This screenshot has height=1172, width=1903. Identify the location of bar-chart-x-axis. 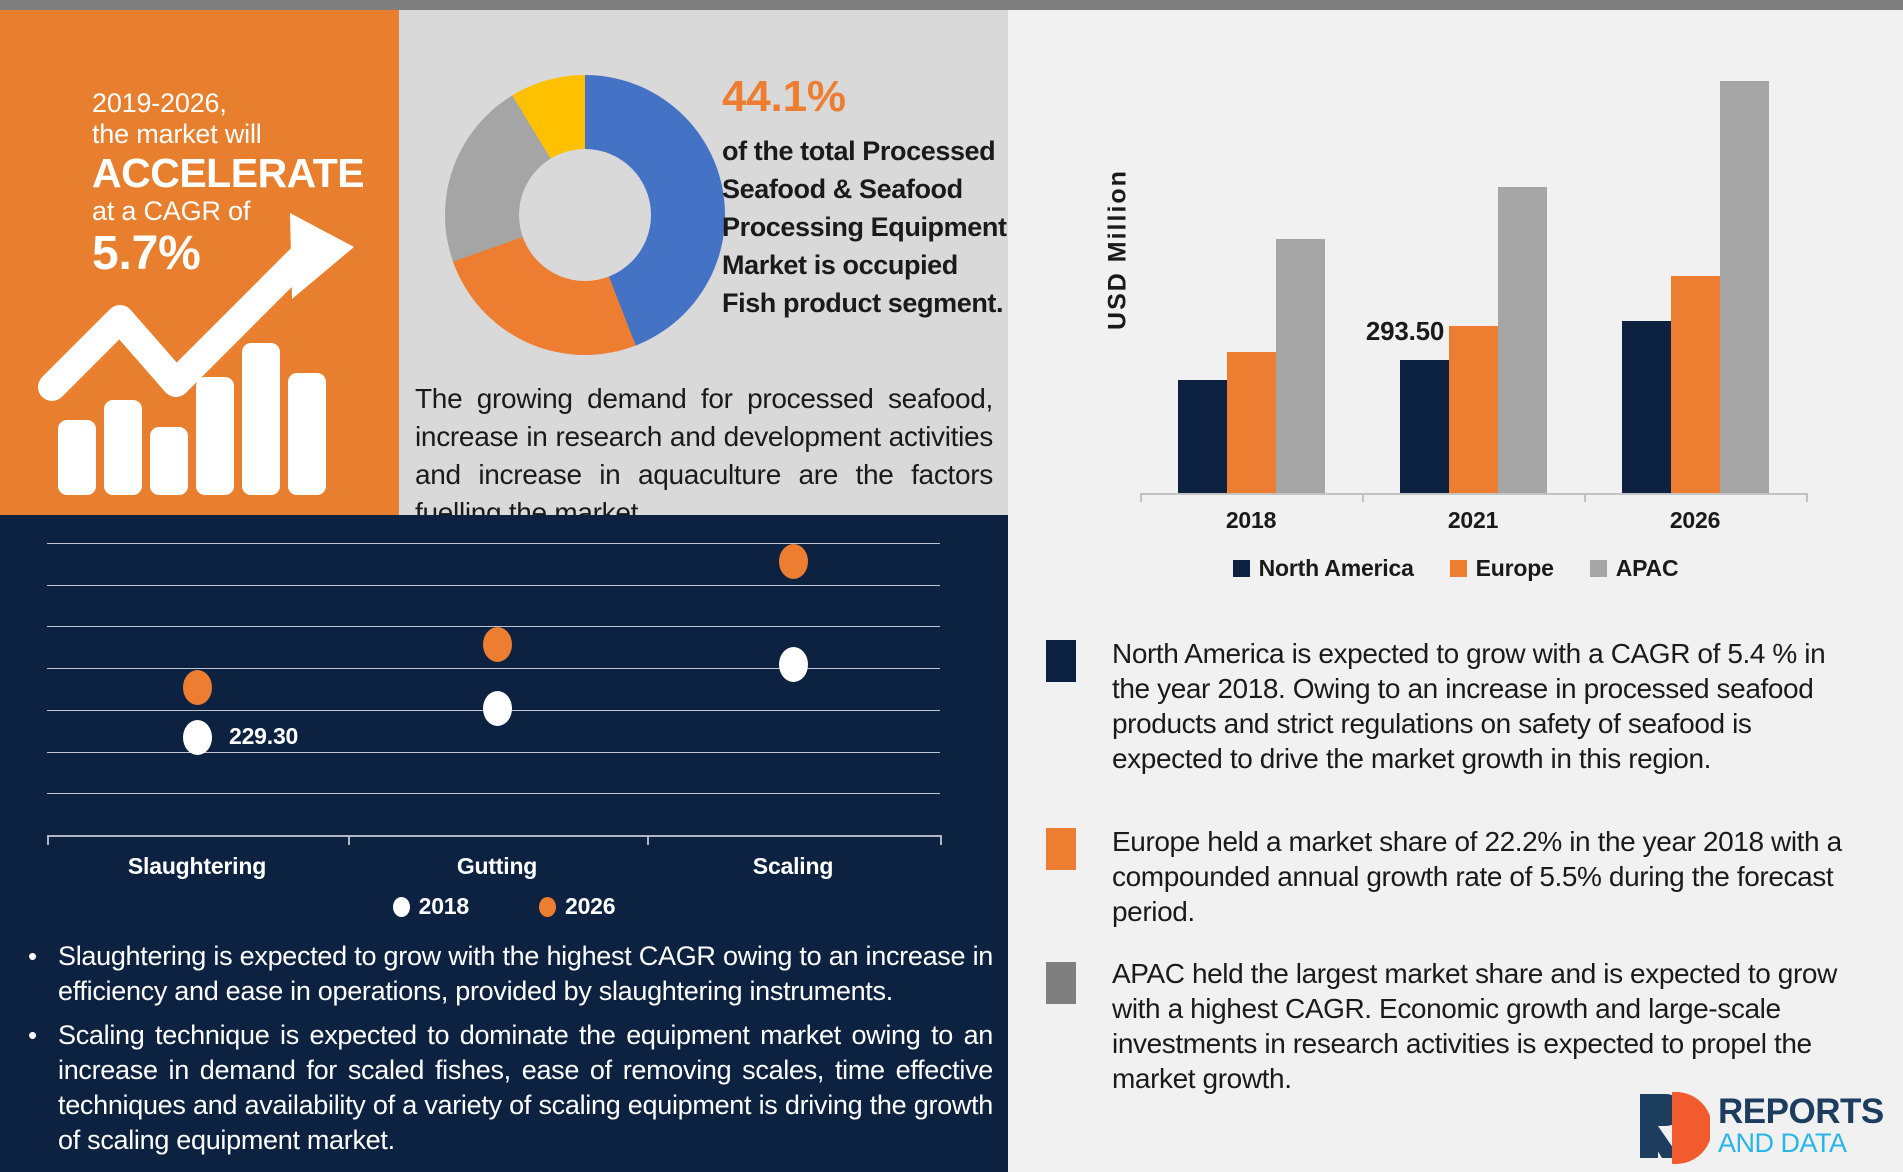
(1474, 494).